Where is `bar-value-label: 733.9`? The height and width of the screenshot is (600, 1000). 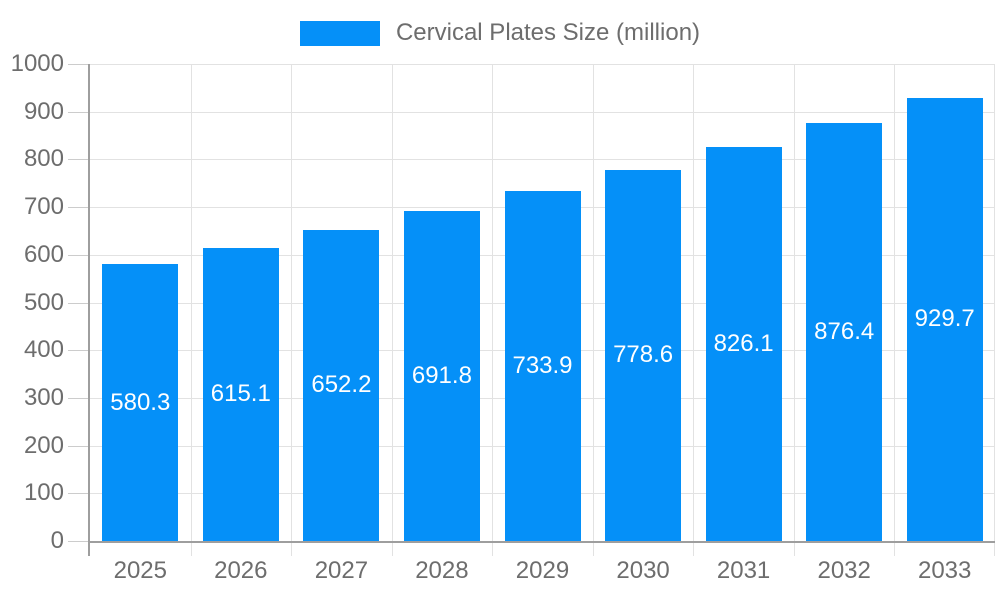 bar-value-label: 733.9 is located at coordinates (542, 365).